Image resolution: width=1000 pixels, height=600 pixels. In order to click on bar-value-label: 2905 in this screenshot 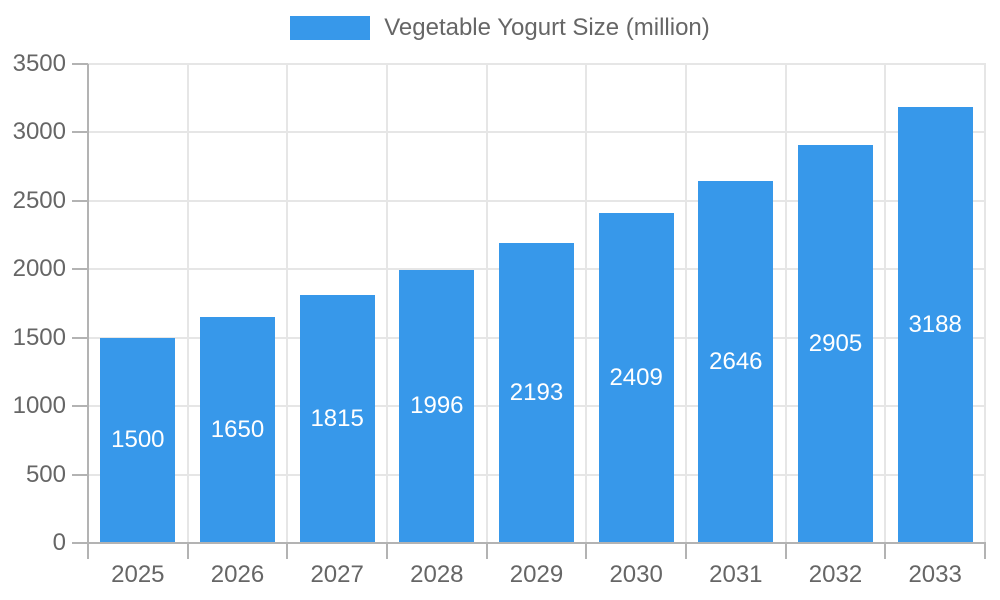, I will do `click(835, 344)`.